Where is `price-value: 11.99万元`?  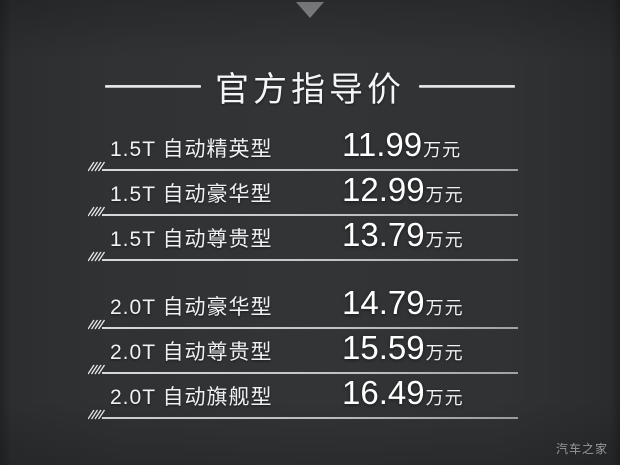
price-value: 11.99万元 is located at coordinates (401, 145).